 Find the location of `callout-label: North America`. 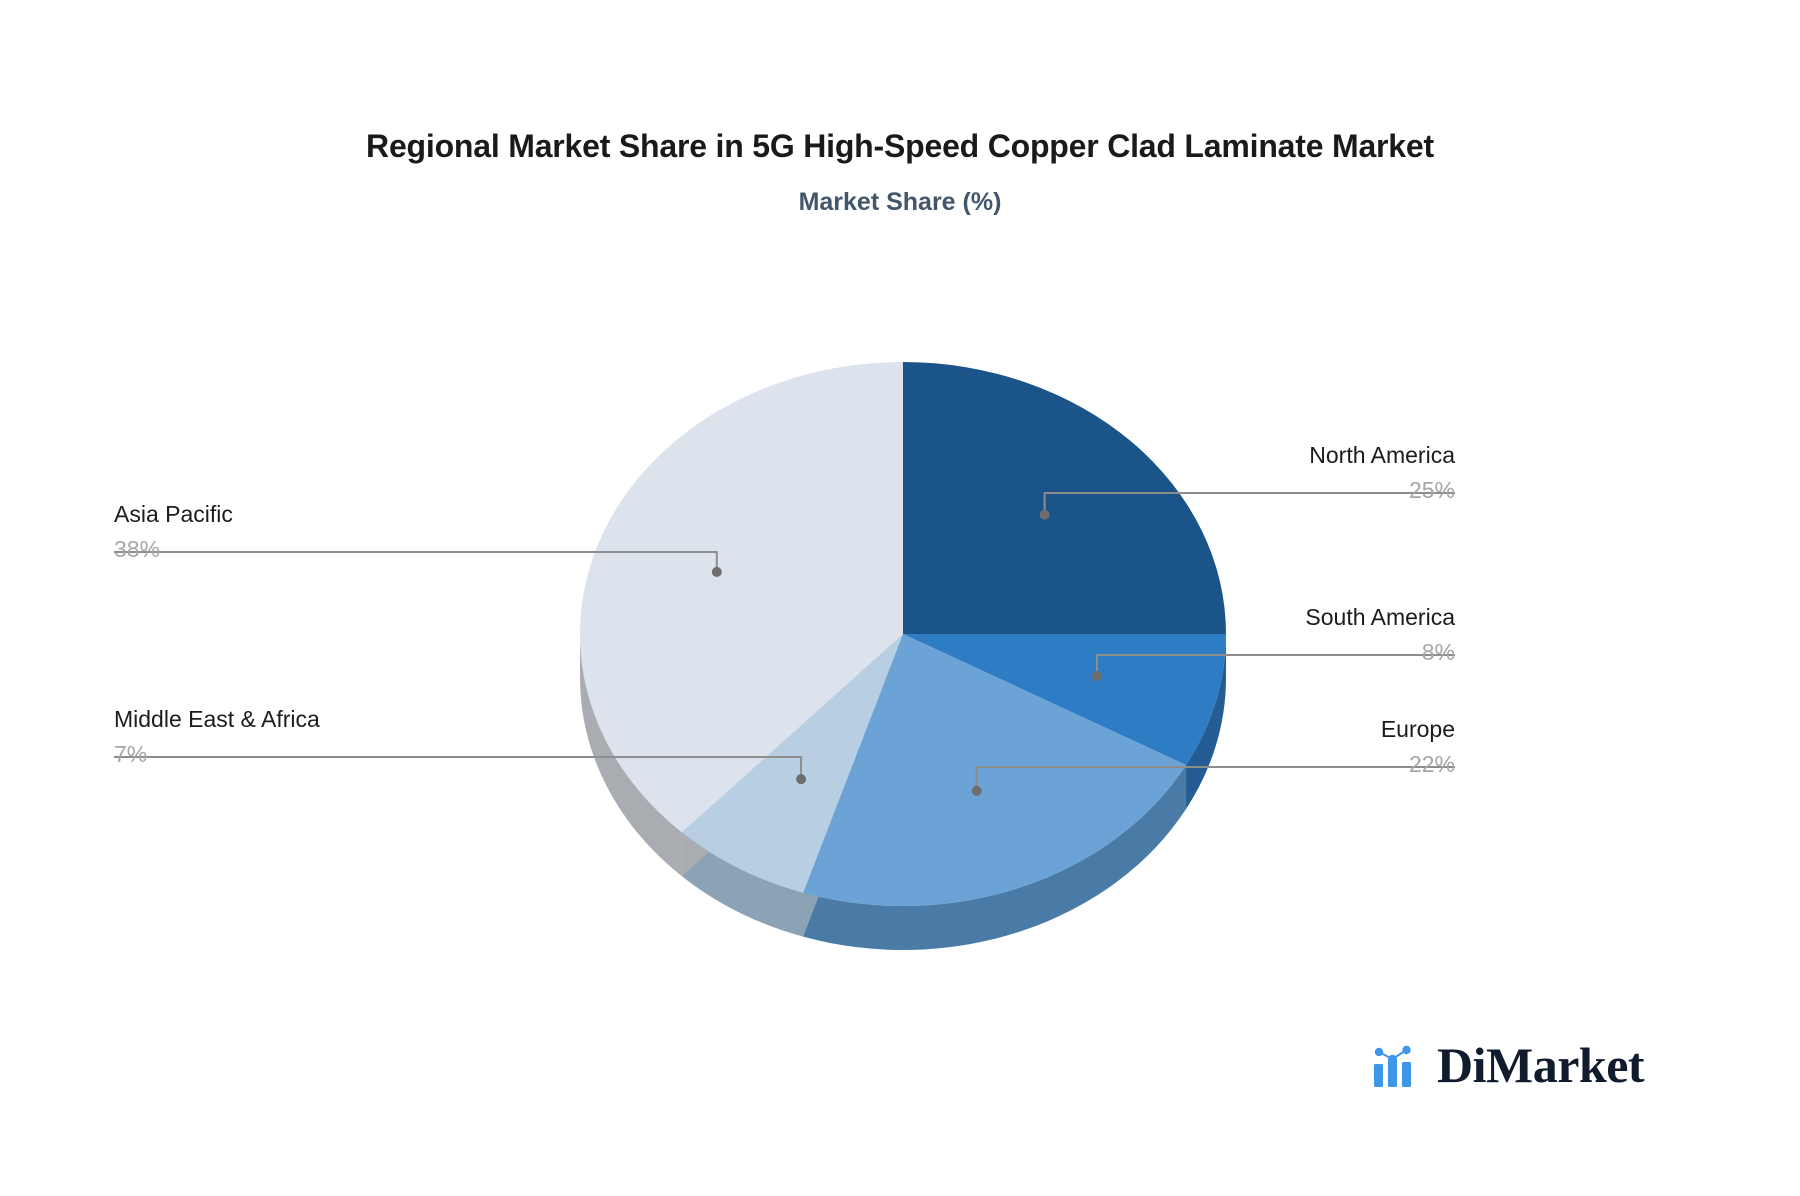

callout-label: North America is located at coordinates (1382, 455).